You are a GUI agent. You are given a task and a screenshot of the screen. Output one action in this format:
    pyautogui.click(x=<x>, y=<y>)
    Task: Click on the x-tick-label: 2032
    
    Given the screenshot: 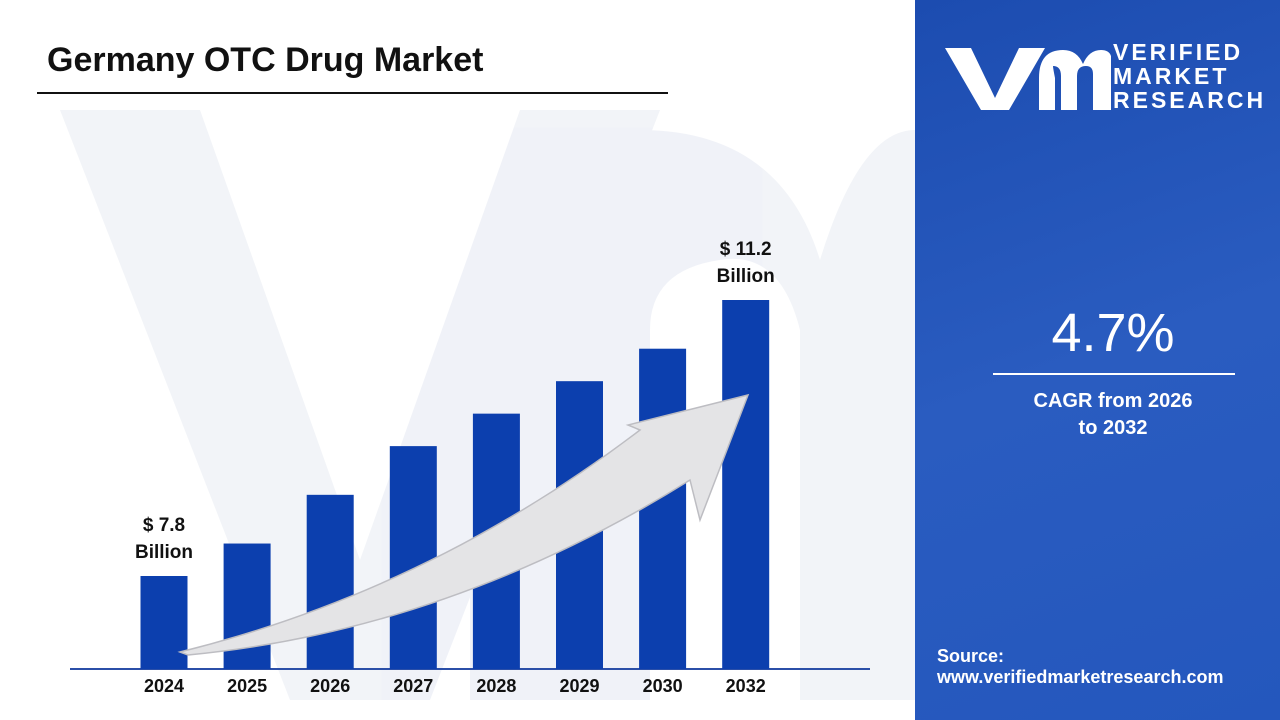 What is the action you would take?
    pyautogui.click(x=746, y=686)
    